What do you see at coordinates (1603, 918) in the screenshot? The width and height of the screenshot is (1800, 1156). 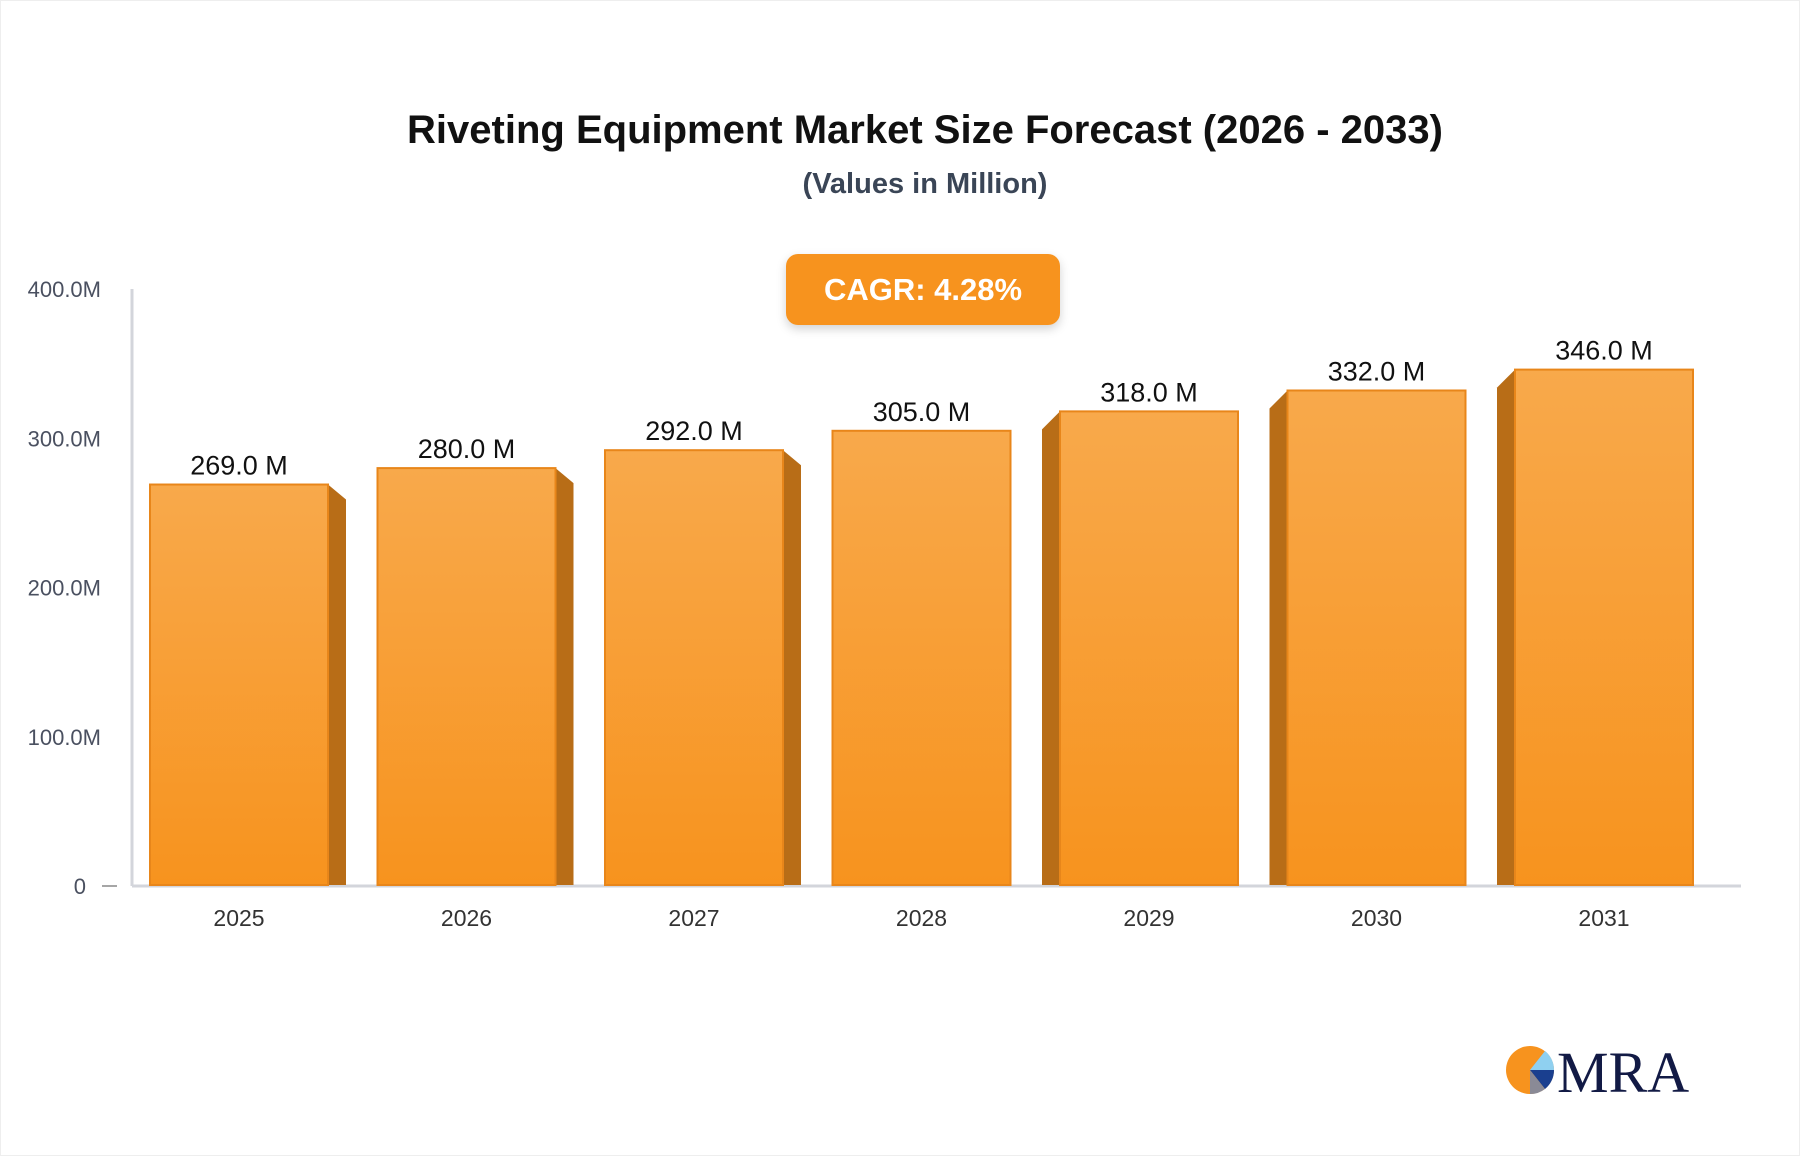 I see `x-tick-label: 2031` at bounding box center [1603, 918].